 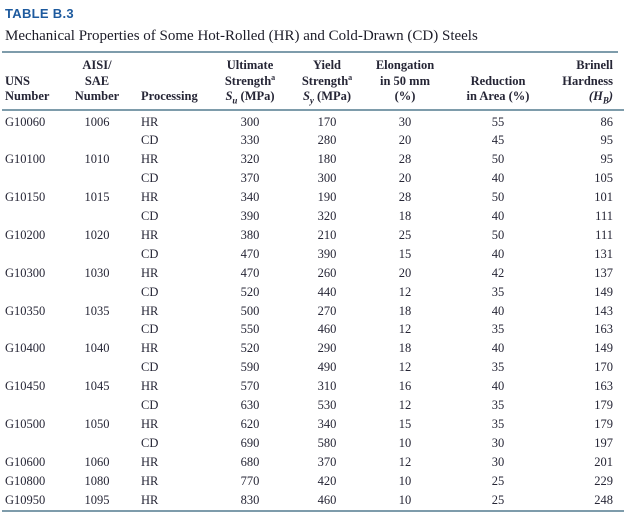 What do you see at coordinates (313, 329) in the screenshot?
I see `table-row: CD 550 460 12 35 163` at bounding box center [313, 329].